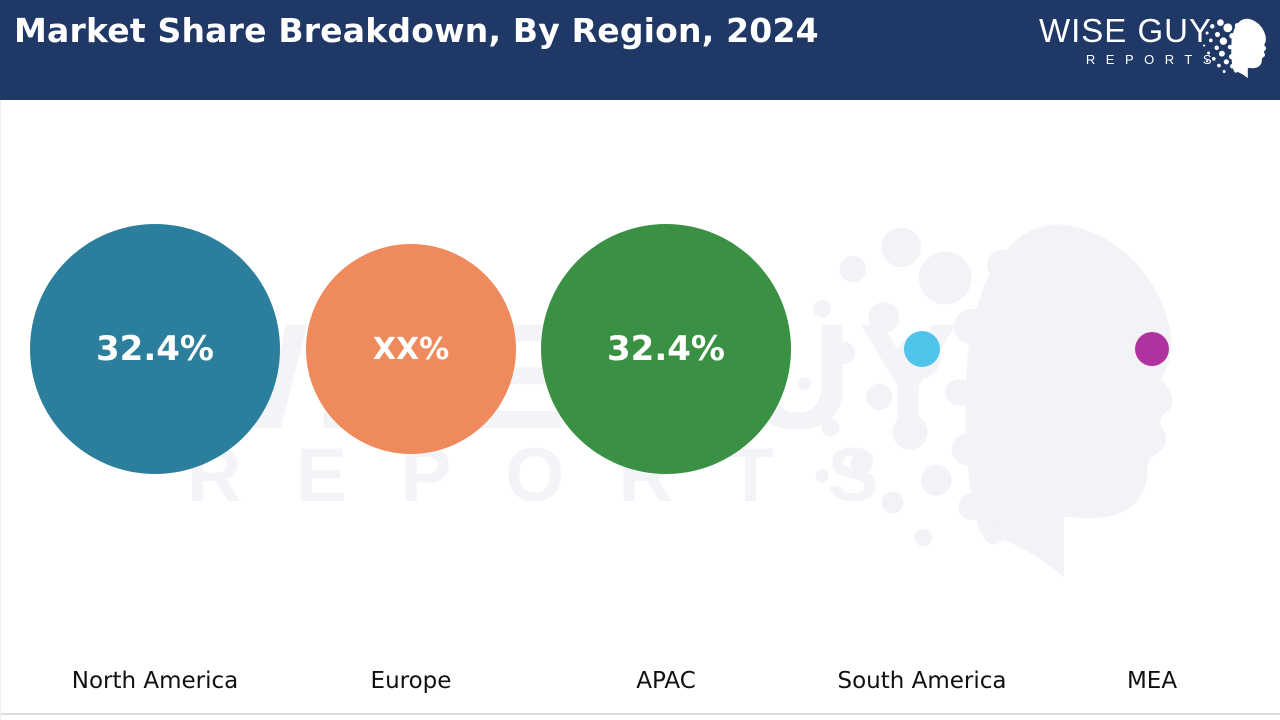 This screenshot has width=1280, height=720. I want to click on watermark-subtitle: REPORTS, so click(560, 475).